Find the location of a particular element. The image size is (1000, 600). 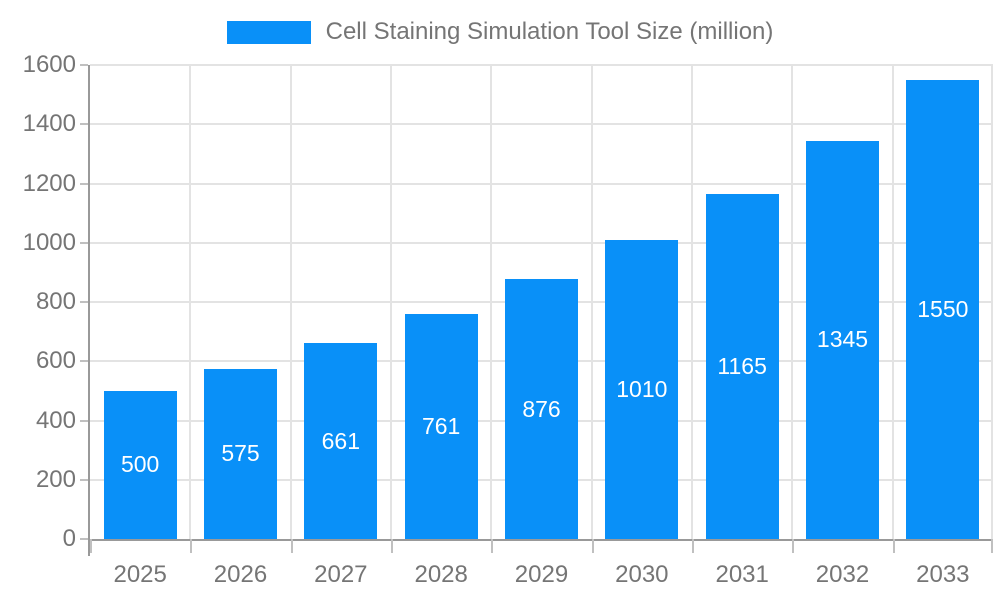

bar-value-label: 1010 is located at coordinates (642, 388).